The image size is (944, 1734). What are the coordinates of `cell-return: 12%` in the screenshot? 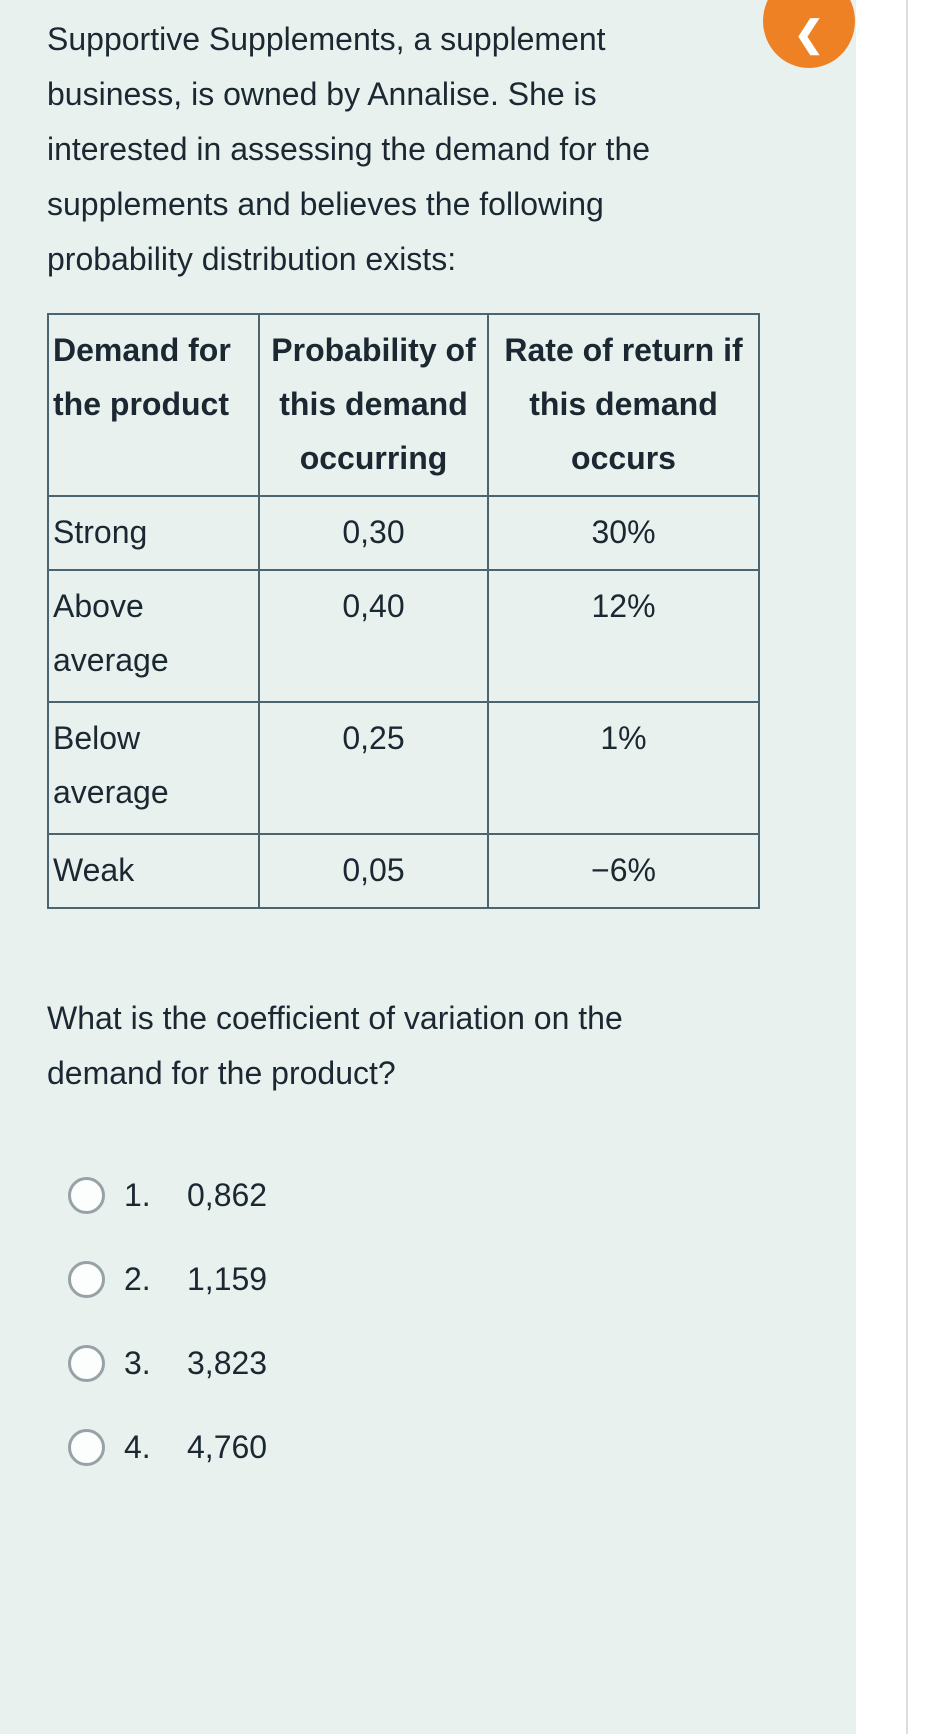 It's located at (623, 636).